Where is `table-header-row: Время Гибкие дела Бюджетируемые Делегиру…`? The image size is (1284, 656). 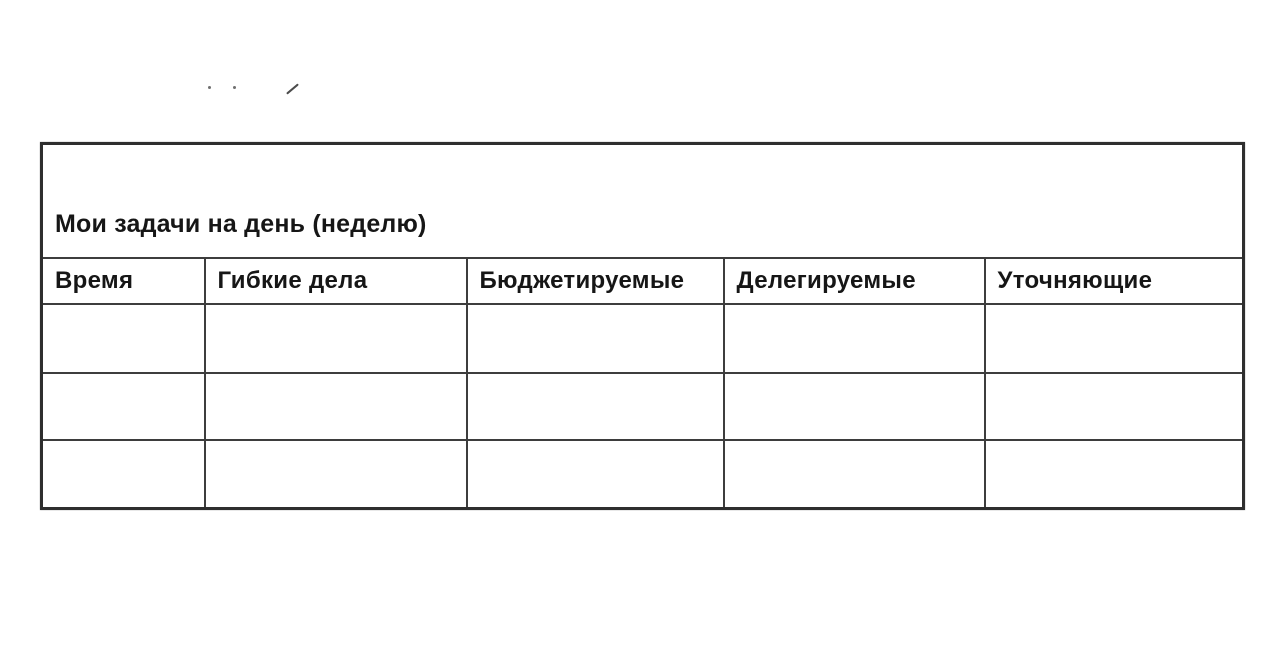
table-header-row: Время Гибкие дела Бюджетируемые Делегиру… is located at coordinates (642, 281).